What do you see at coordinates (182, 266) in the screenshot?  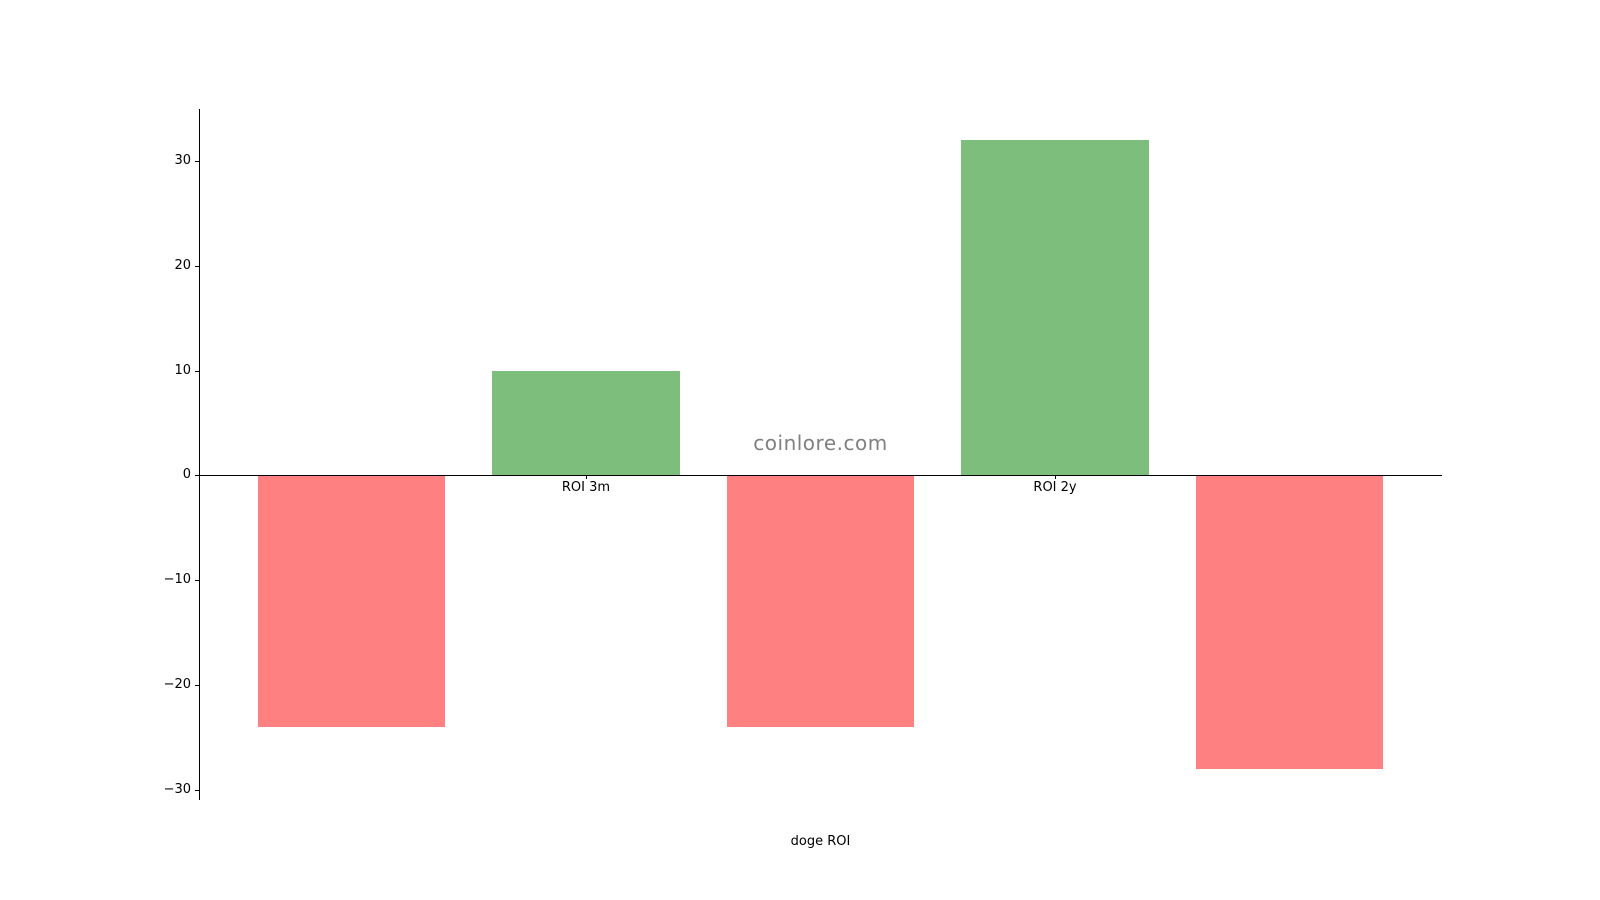 I see `y-tick-label: 20` at bounding box center [182, 266].